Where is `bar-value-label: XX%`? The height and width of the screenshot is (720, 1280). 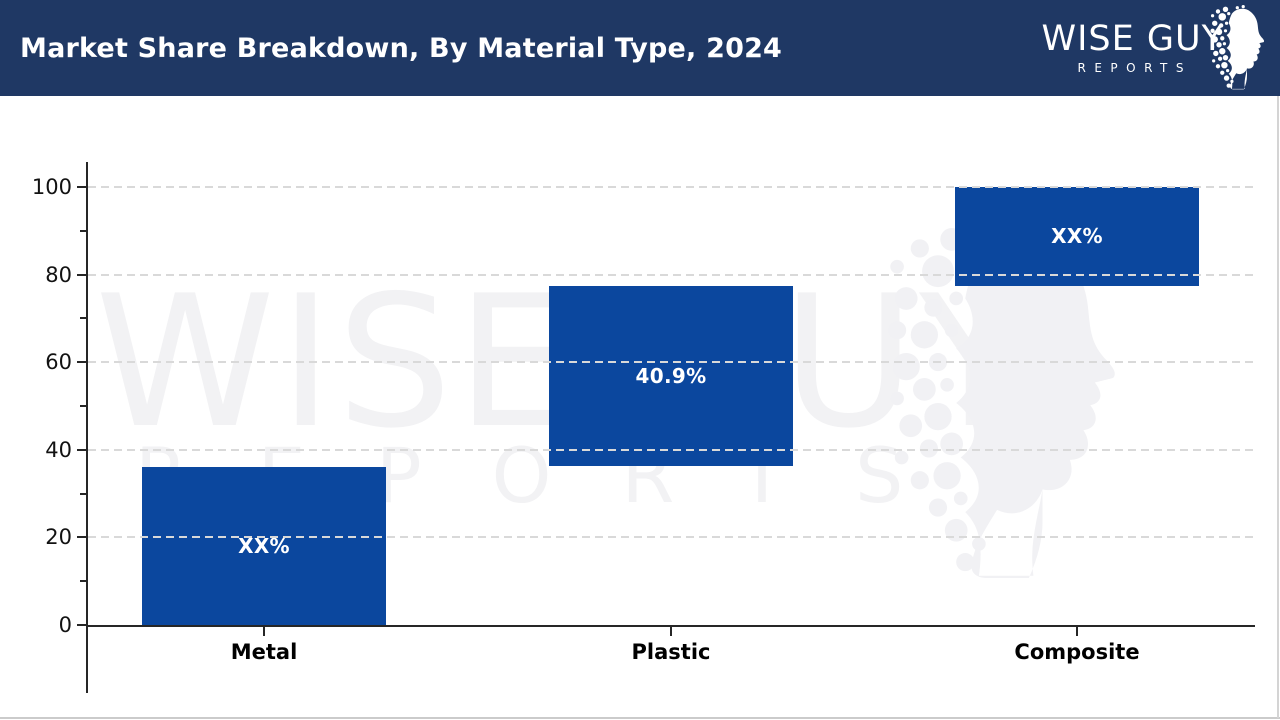 bar-value-label: XX% is located at coordinates (1077, 236).